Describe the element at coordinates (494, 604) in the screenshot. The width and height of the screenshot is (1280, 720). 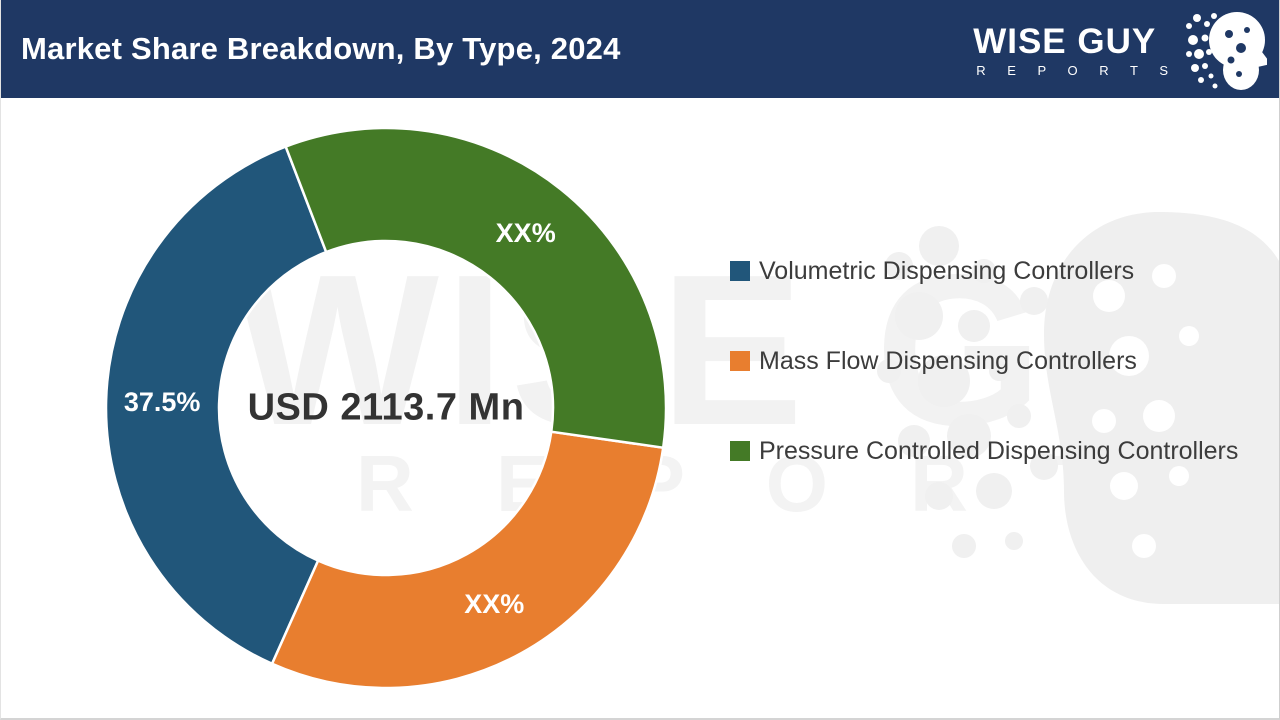
I see `slice-label-2: XX%` at that location.